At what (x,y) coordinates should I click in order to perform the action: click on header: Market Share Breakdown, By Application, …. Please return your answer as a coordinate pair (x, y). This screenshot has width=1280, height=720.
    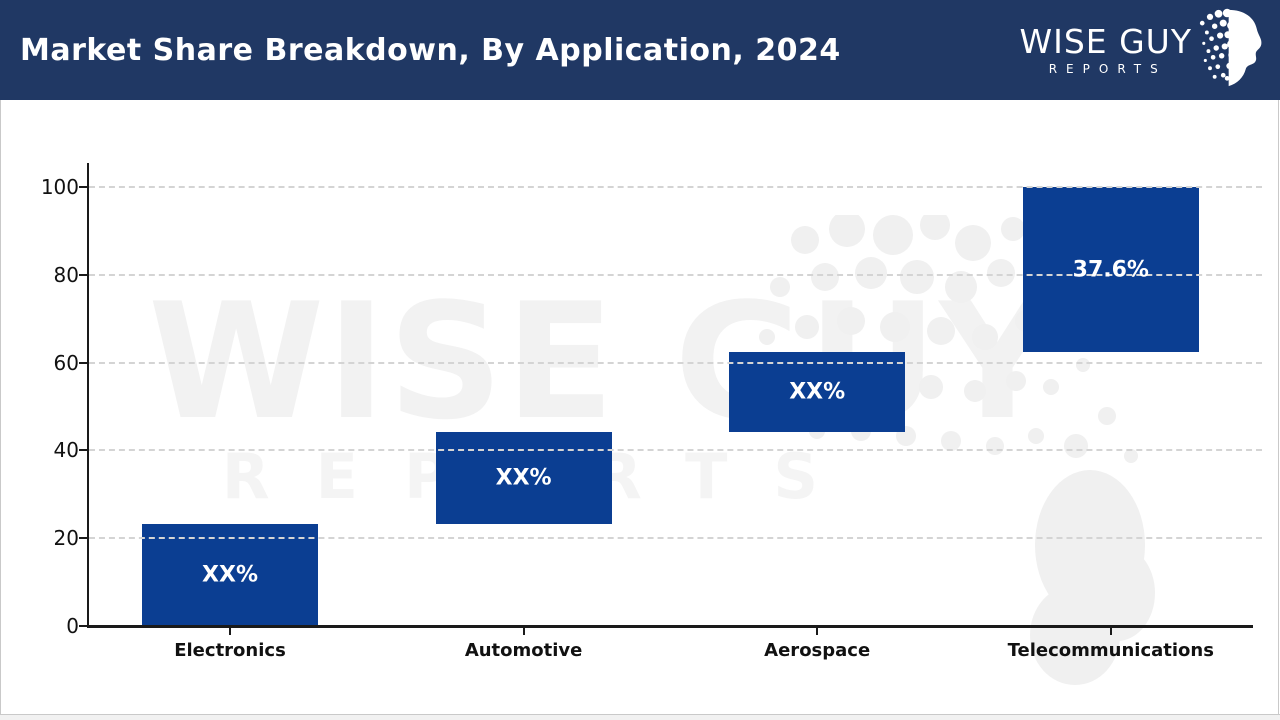
    Looking at the image, I should click on (640, 50).